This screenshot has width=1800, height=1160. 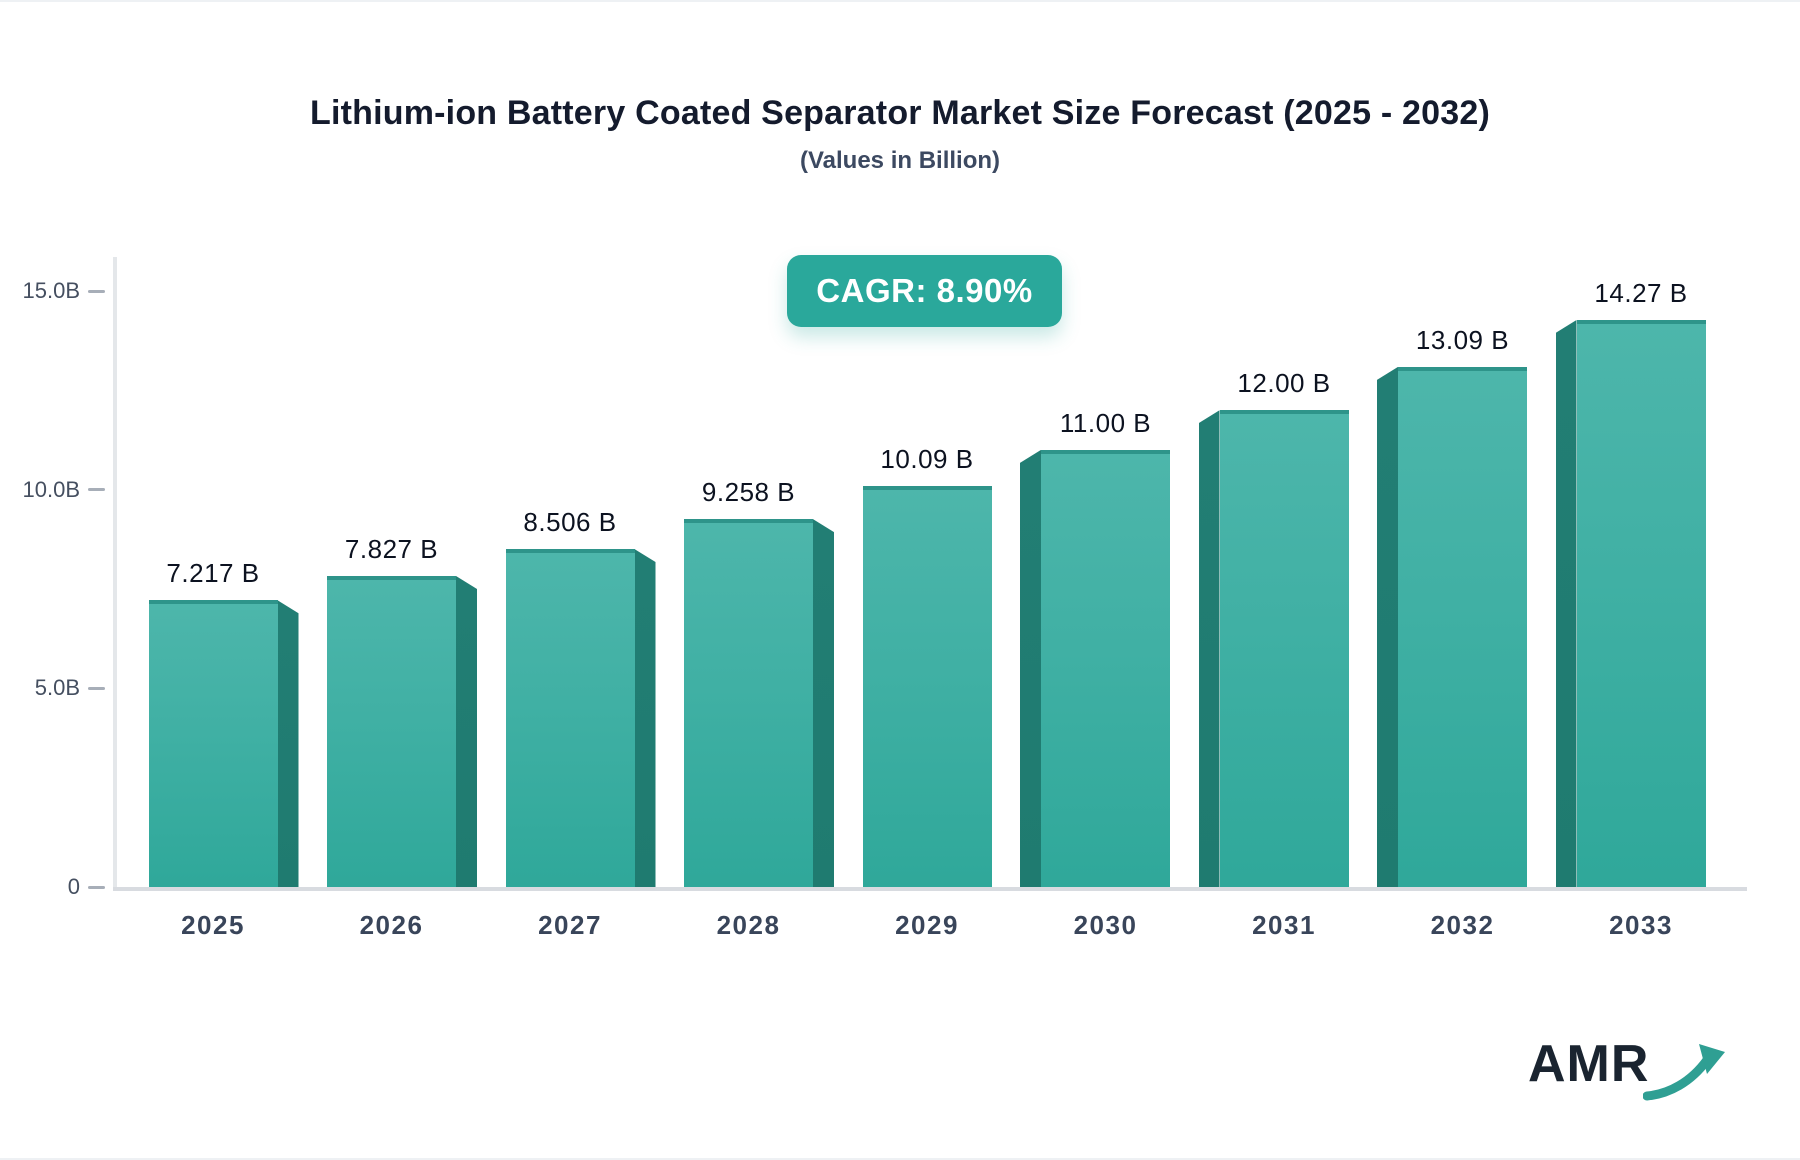 What do you see at coordinates (1105, 668) in the screenshot?
I see `bar-2030` at bounding box center [1105, 668].